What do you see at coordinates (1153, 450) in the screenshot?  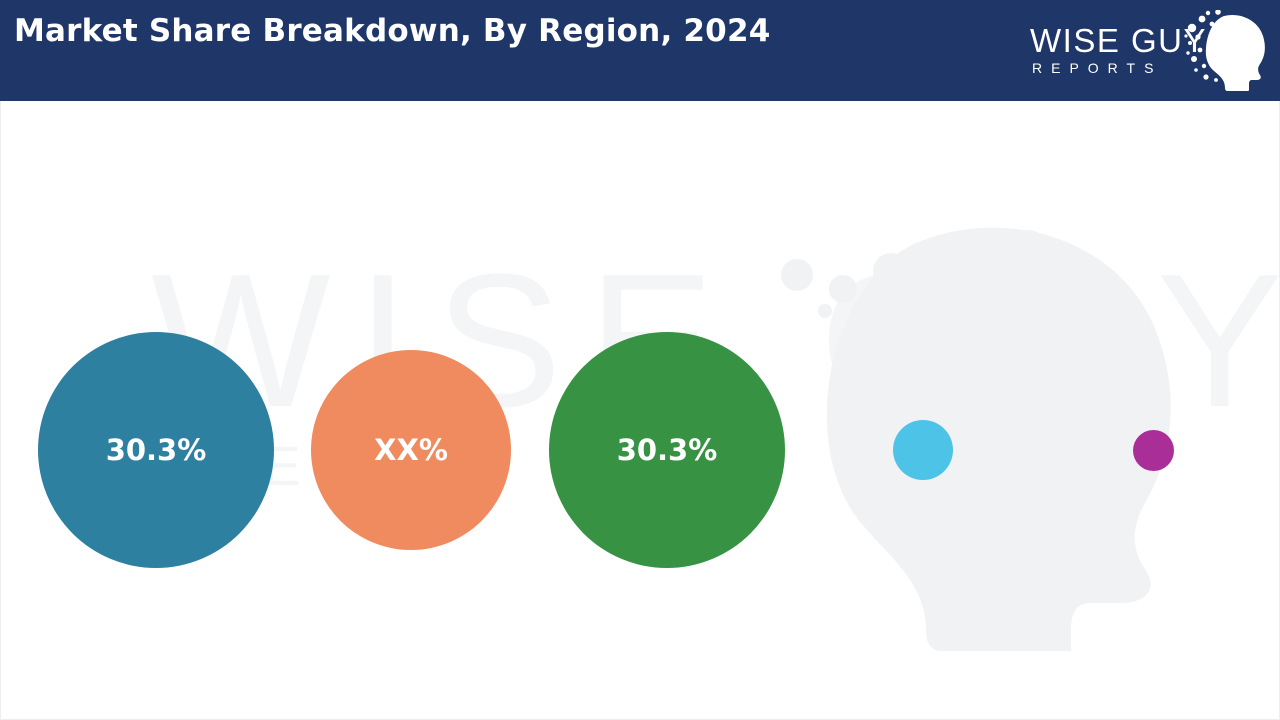 I see `bubble-mea` at bounding box center [1153, 450].